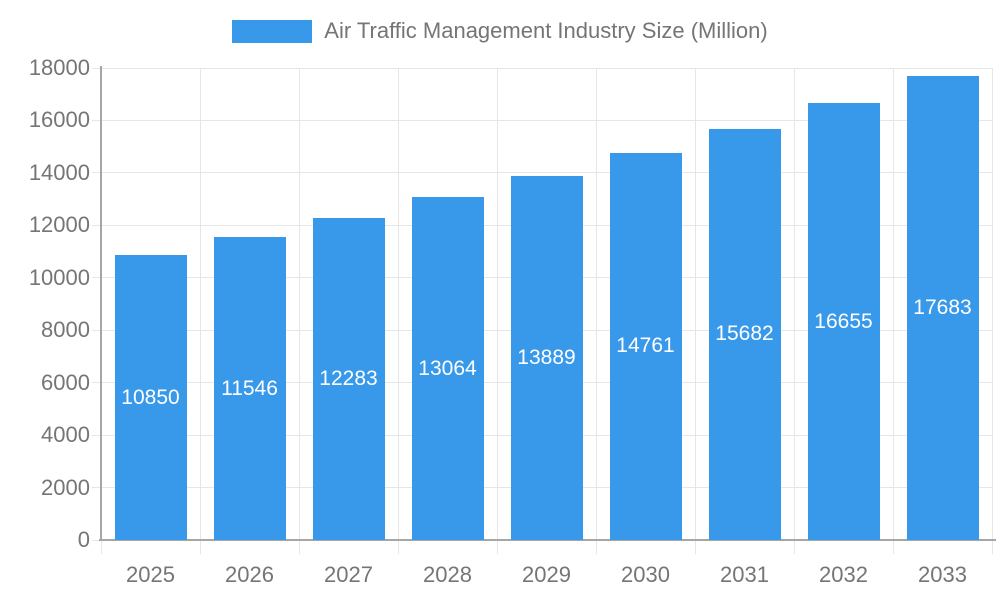 This screenshot has height=600, width=1000. I want to click on bar-2027, so click(348, 378).